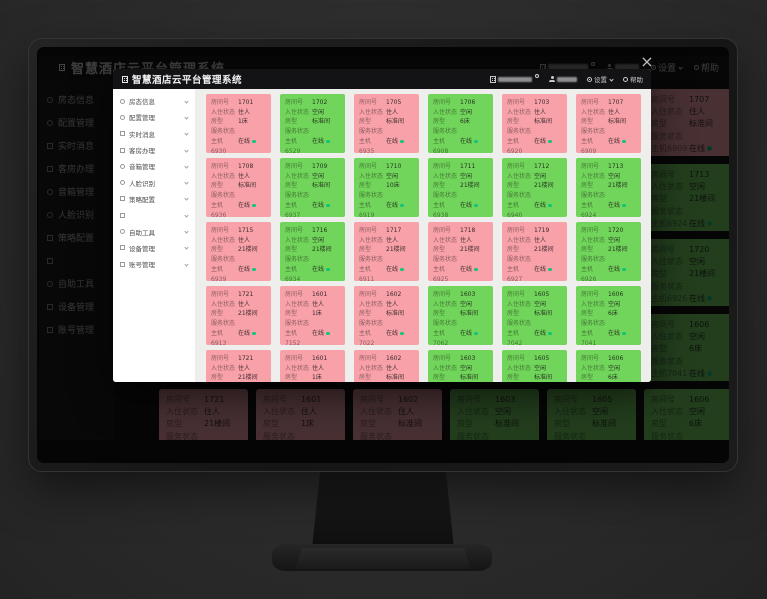  What do you see at coordinates (386, 123) in the screenshot?
I see `room-card: 房间号 1705 入住状态 住人 房型 标准间 服务状态 主机6935 在线` at bounding box center [386, 123].